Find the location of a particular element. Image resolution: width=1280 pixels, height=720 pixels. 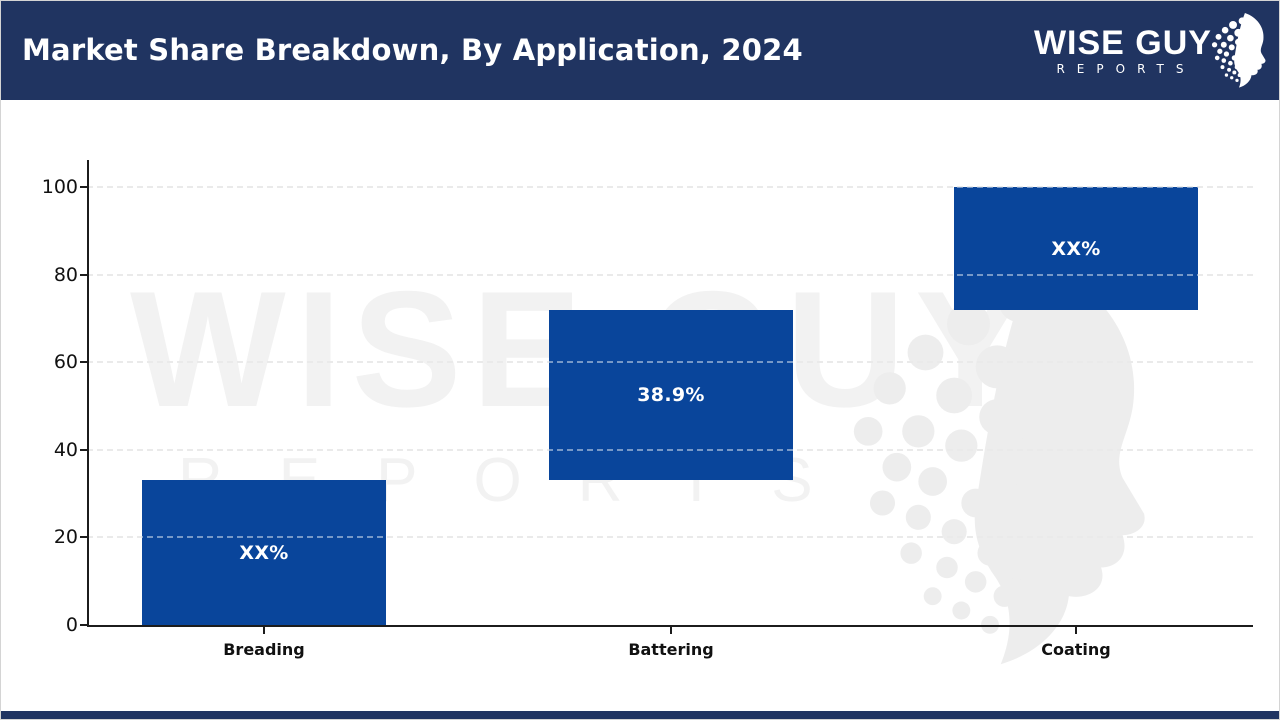

logo: WISE GUY REPORTS is located at coordinates (1152, 50).